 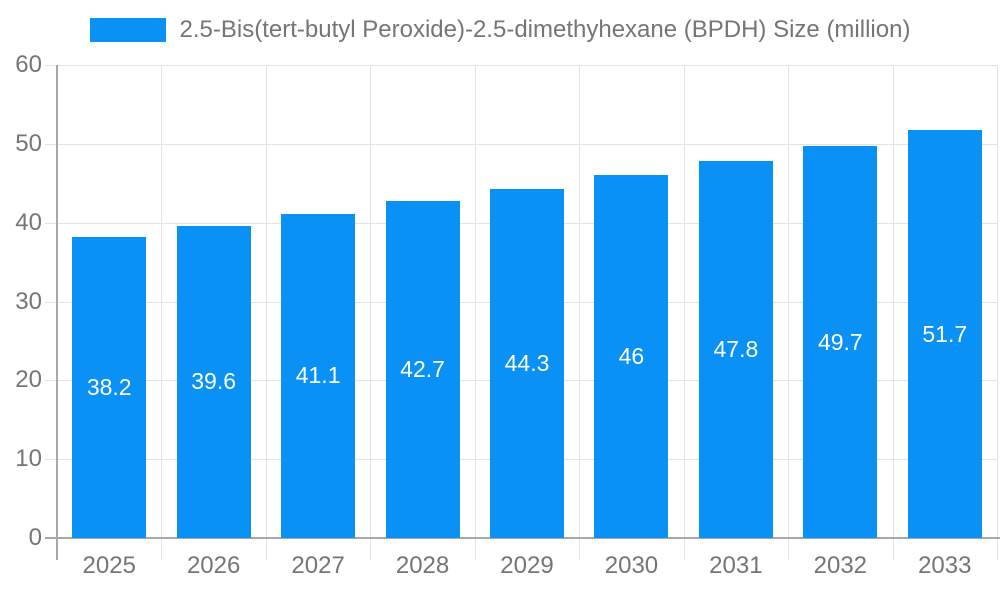 What do you see at coordinates (422, 565) in the screenshot?
I see `x-axis-label-2028: 2028` at bounding box center [422, 565].